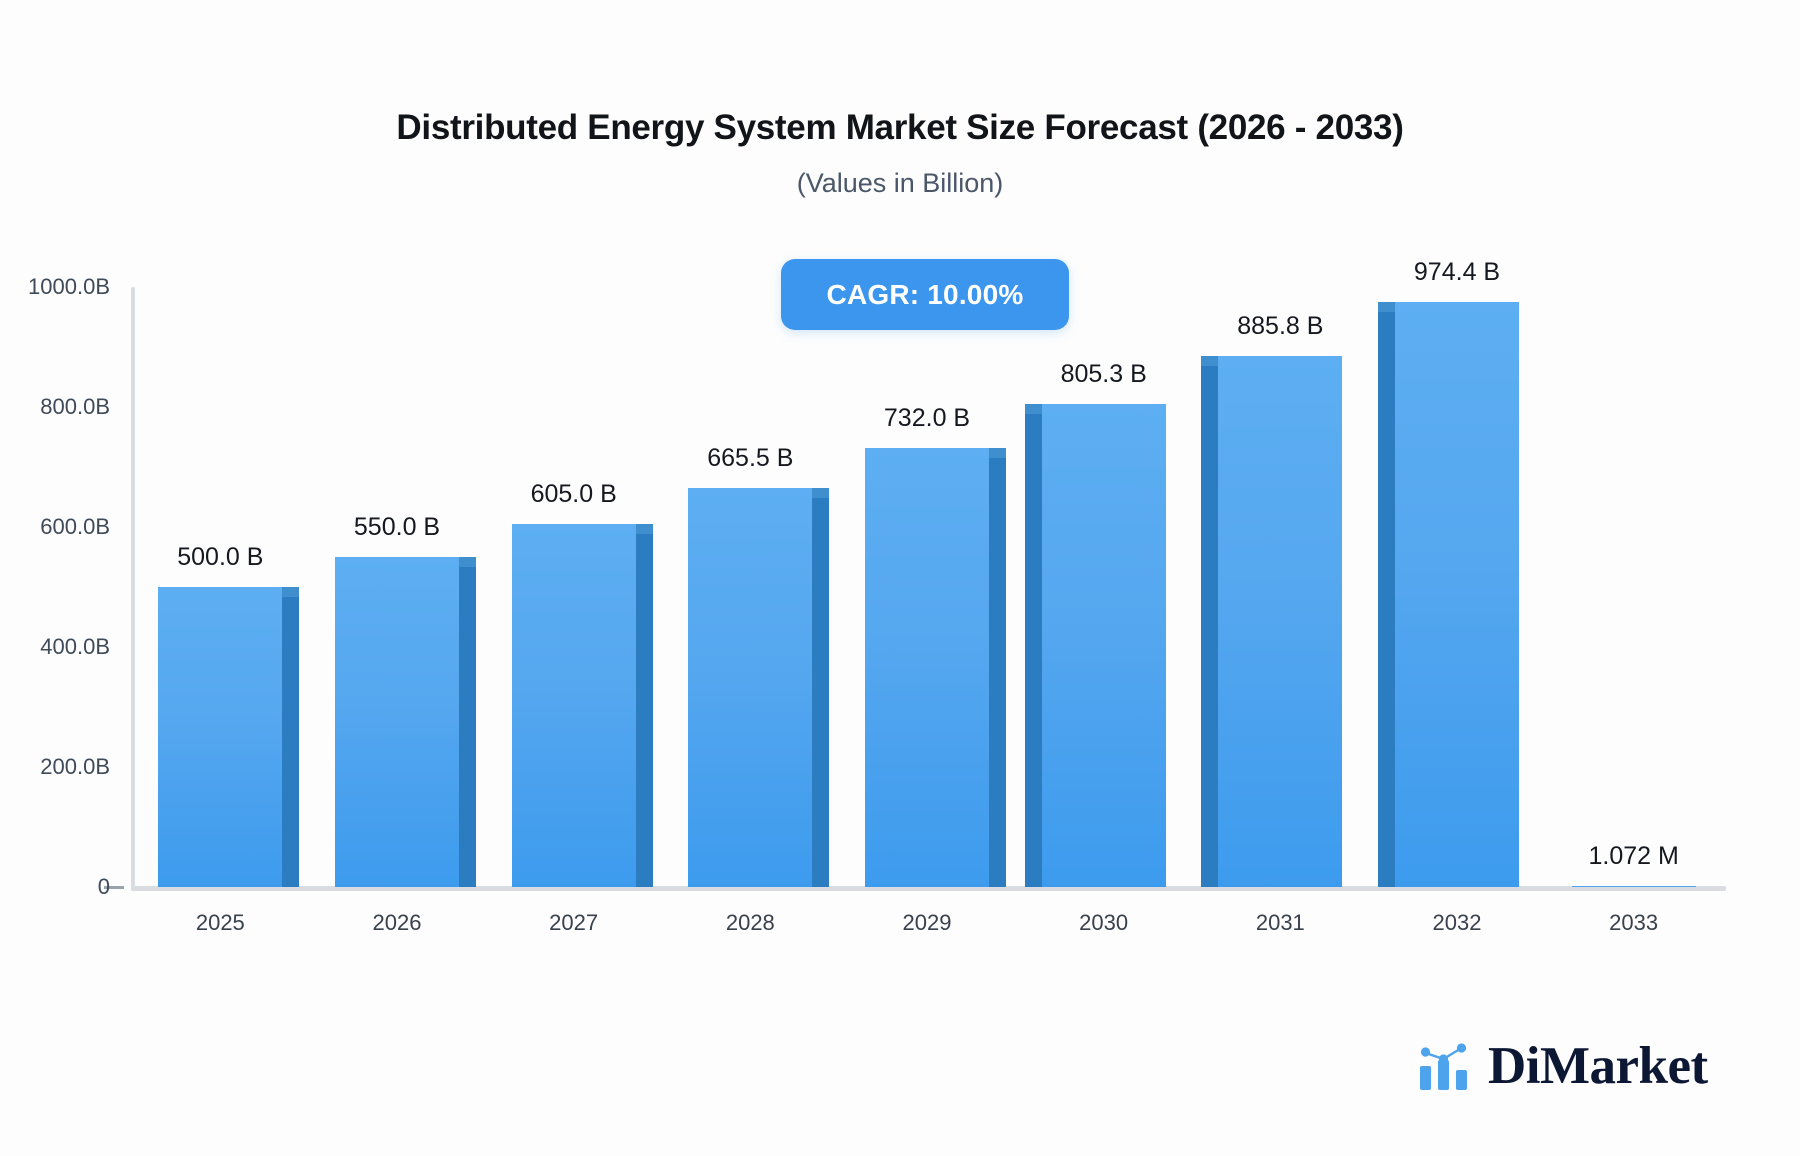 The width and height of the screenshot is (1800, 1156). Describe the element at coordinates (1103, 373) in the screenshot. I see `bar-value-label: 805.3 B` at that location.